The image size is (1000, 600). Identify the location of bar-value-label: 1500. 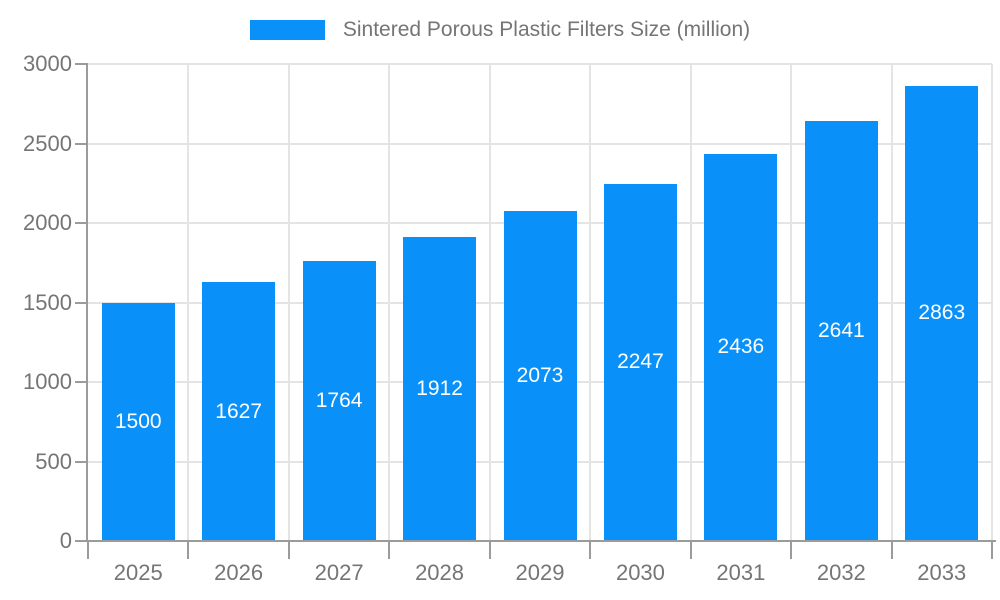
(138, 421).